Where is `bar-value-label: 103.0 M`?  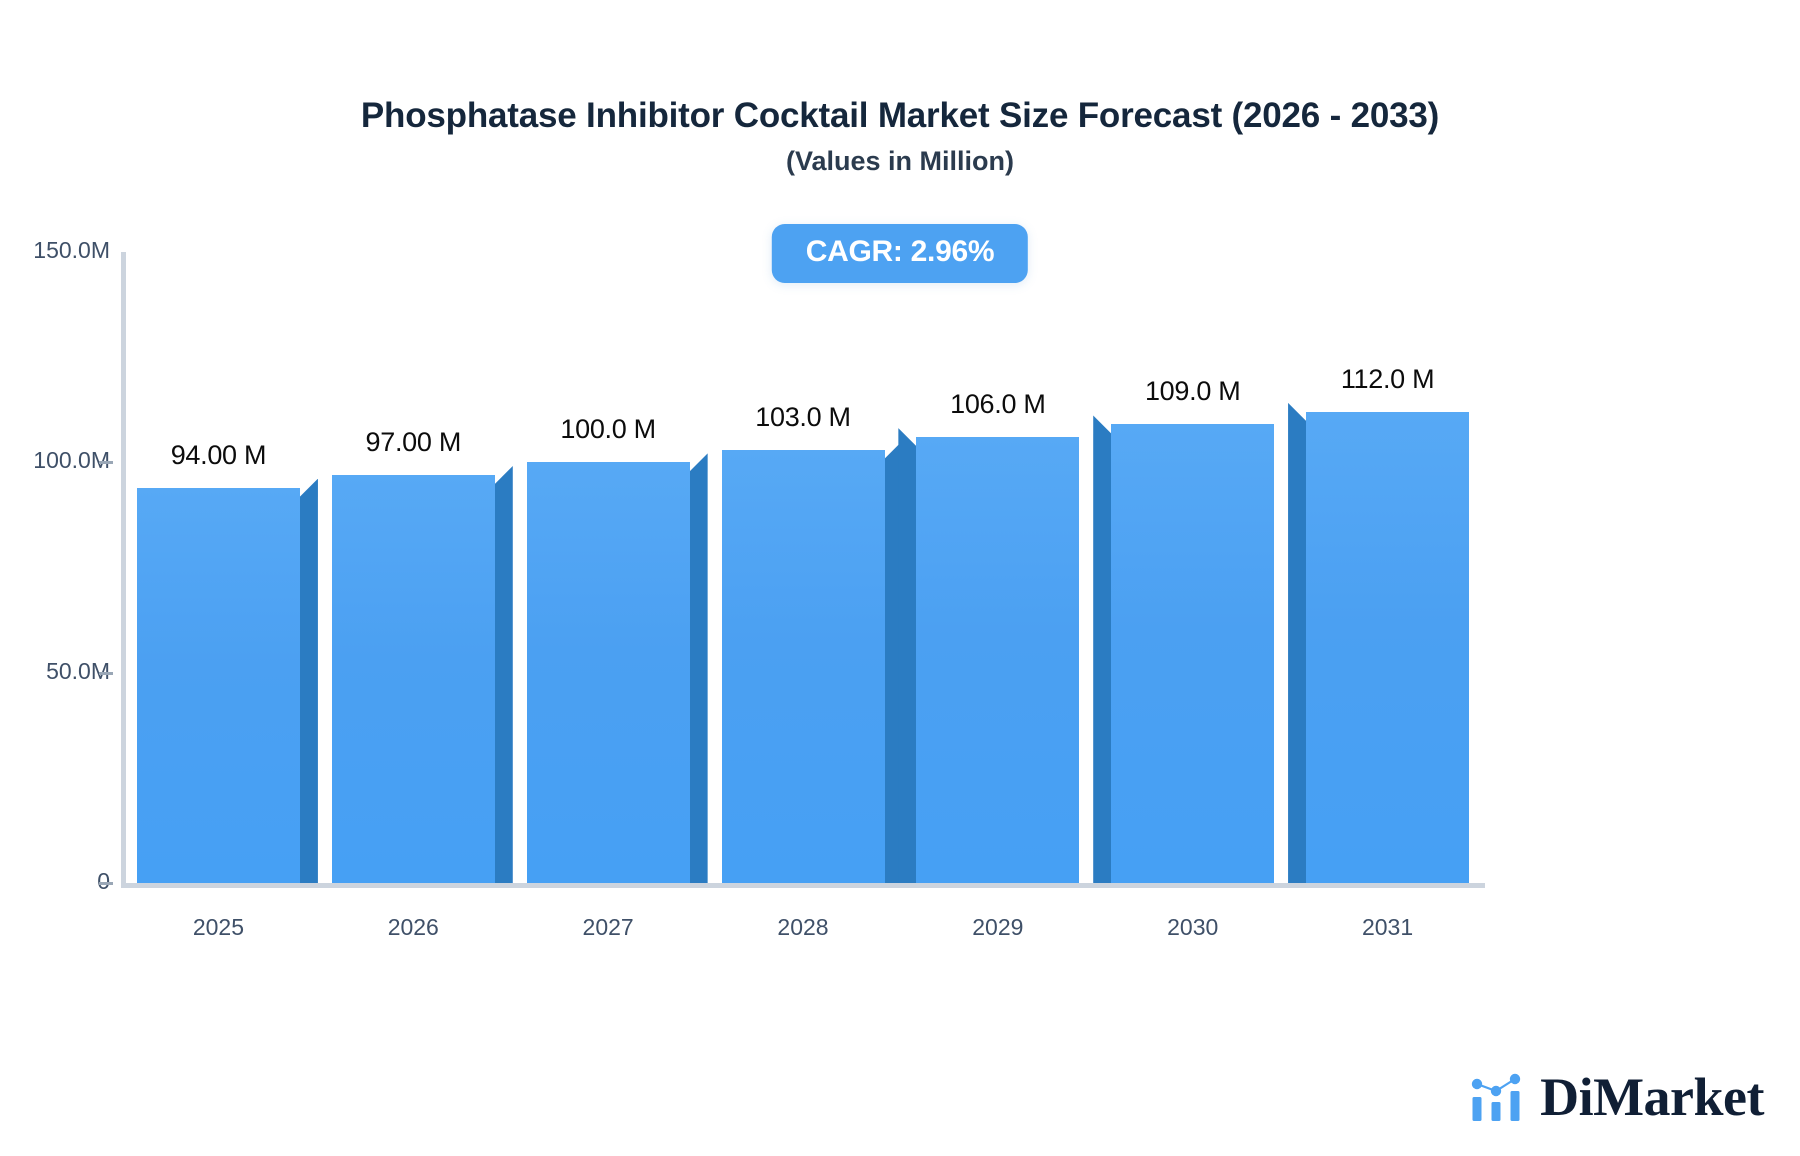
bar-value-label: 103.0 M is located at coordinates (803, 416).